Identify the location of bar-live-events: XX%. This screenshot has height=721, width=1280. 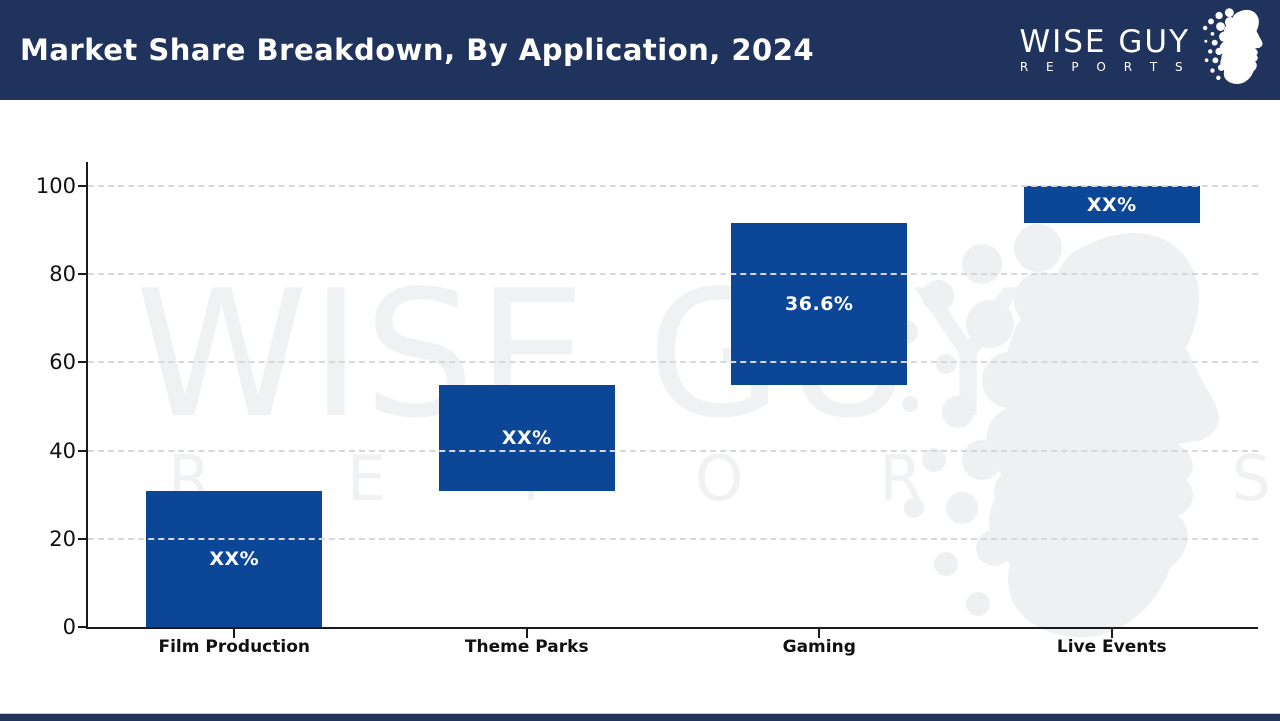
(1111, 205).